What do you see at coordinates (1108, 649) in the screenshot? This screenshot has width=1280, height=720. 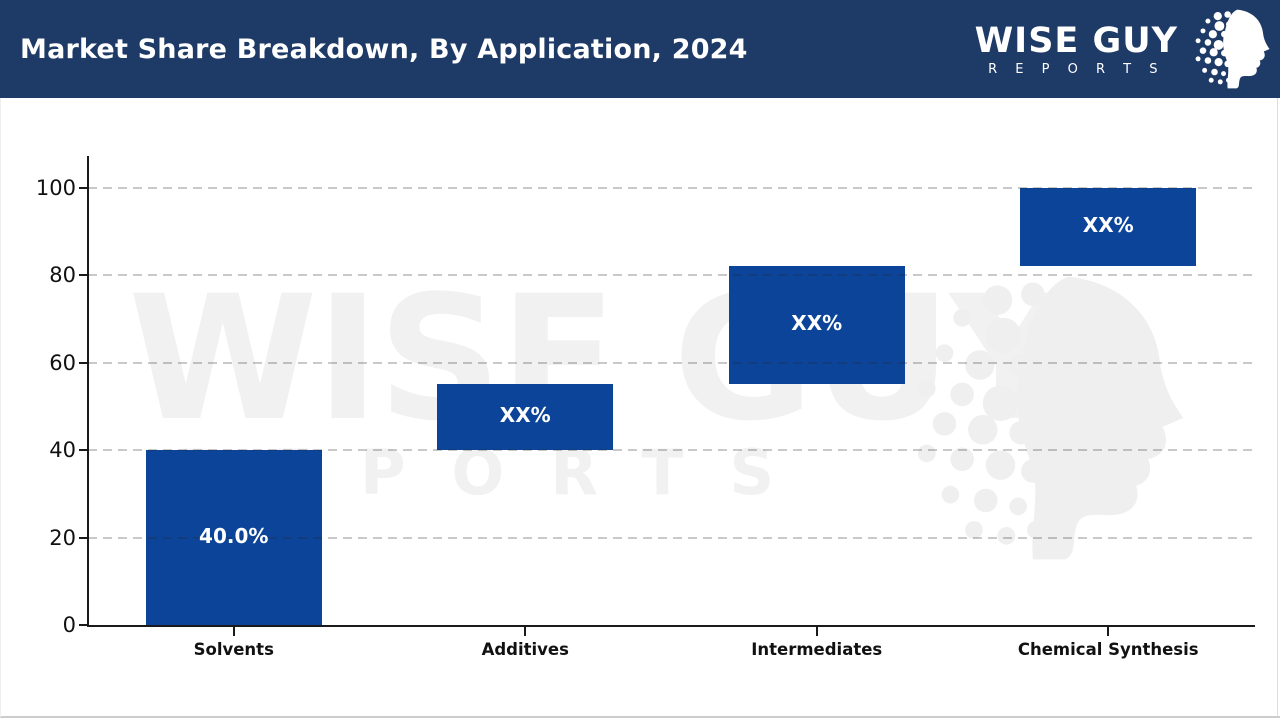 I see `x-tick-label-chemical-synthesis: Chemical Synthesis` at bounding box center [1108, 649].